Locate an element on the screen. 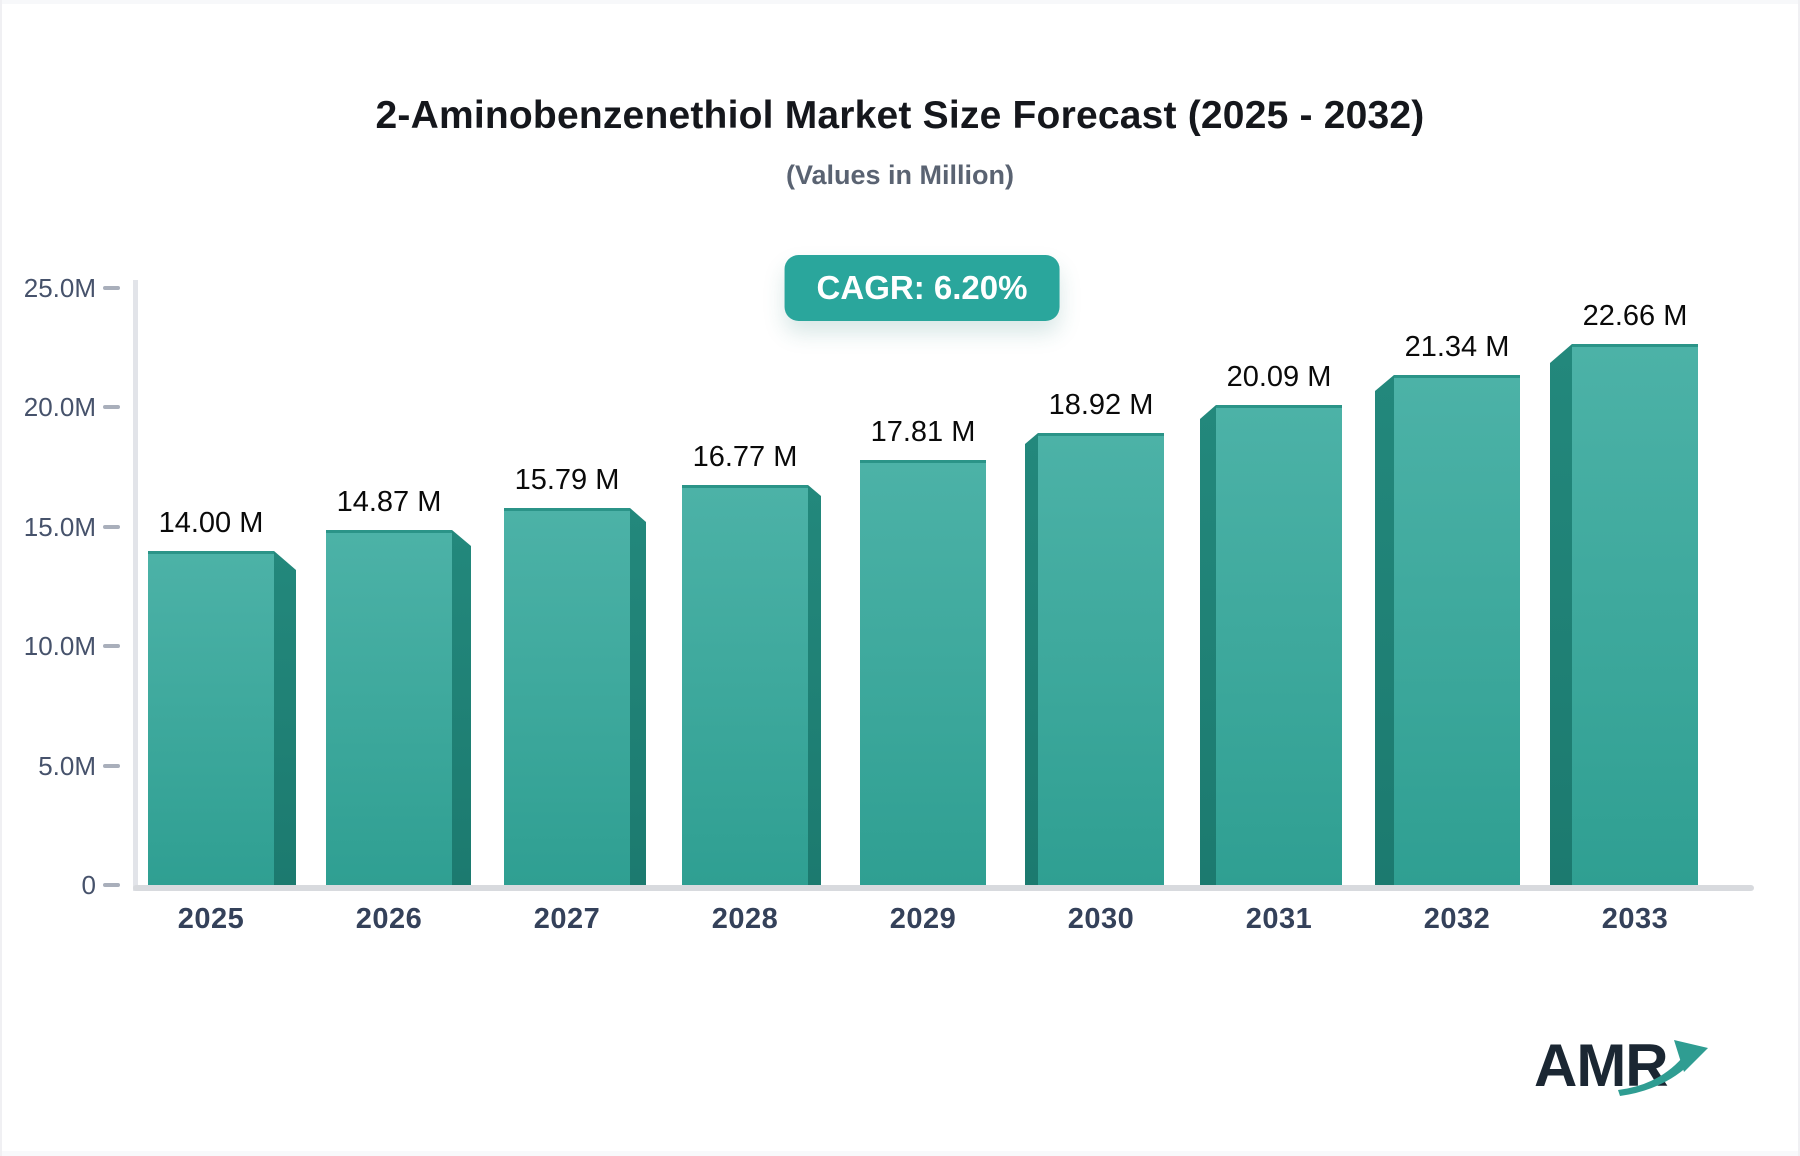 The height and width of the screenshot is (1156, 1800). y-tick-label: 15.0M is located at coordinates (59, 526).